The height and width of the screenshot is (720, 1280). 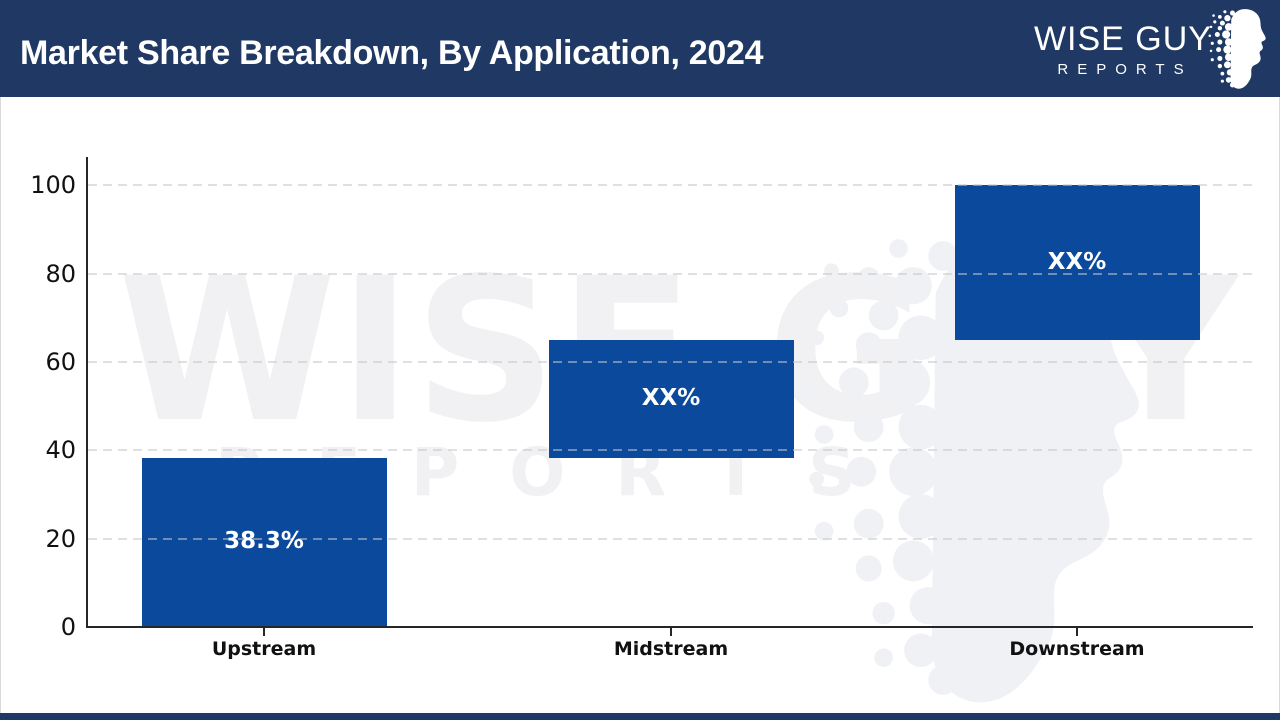 I want to click on y-tick-label: 40, so click(x=60, y=450).